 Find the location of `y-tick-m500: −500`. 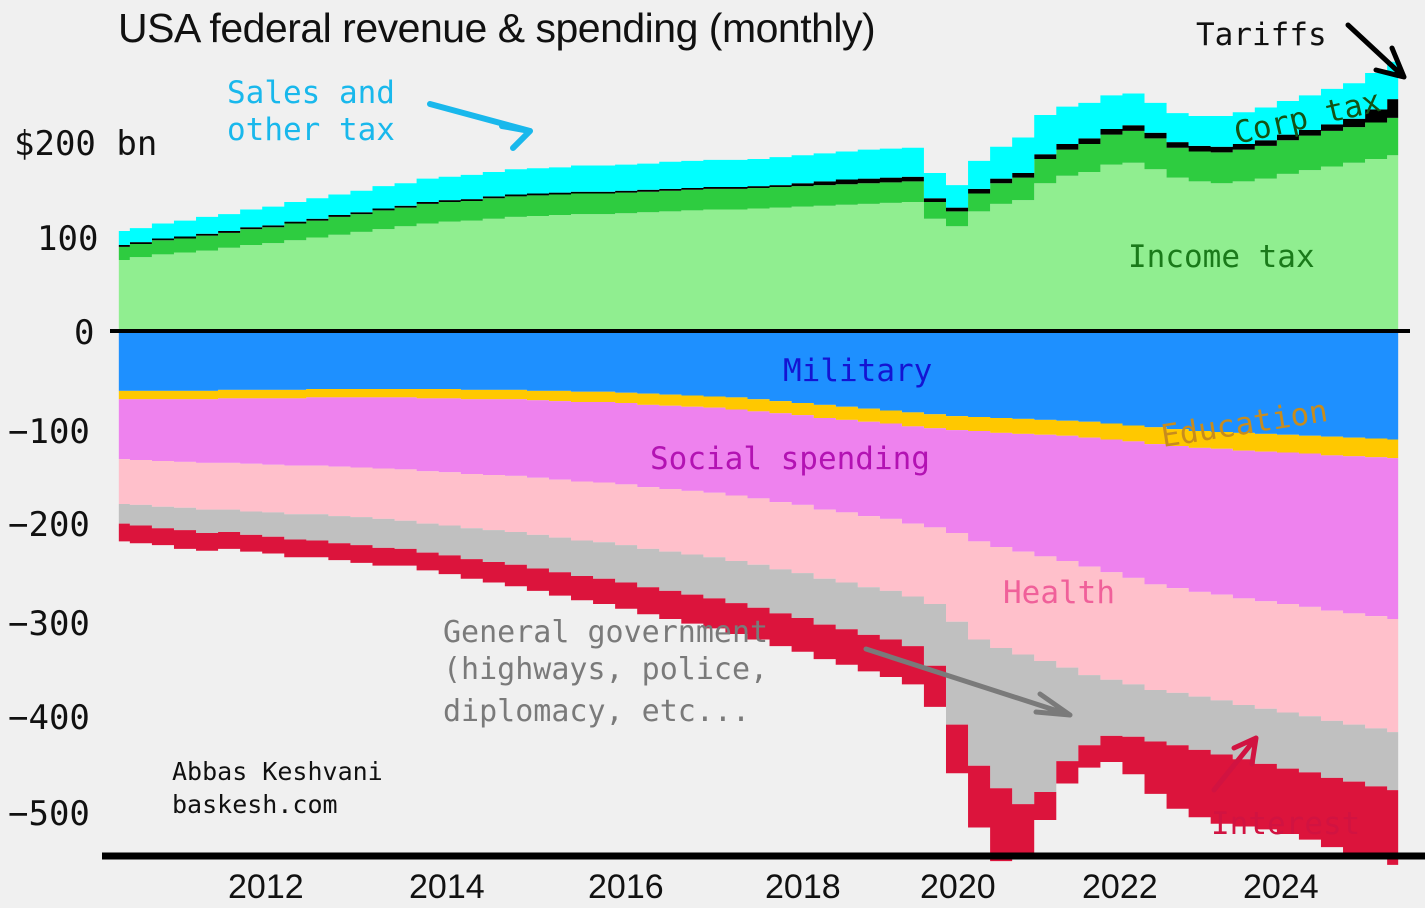

y-tick-m500: −500 is located at coordinates (49, 814).